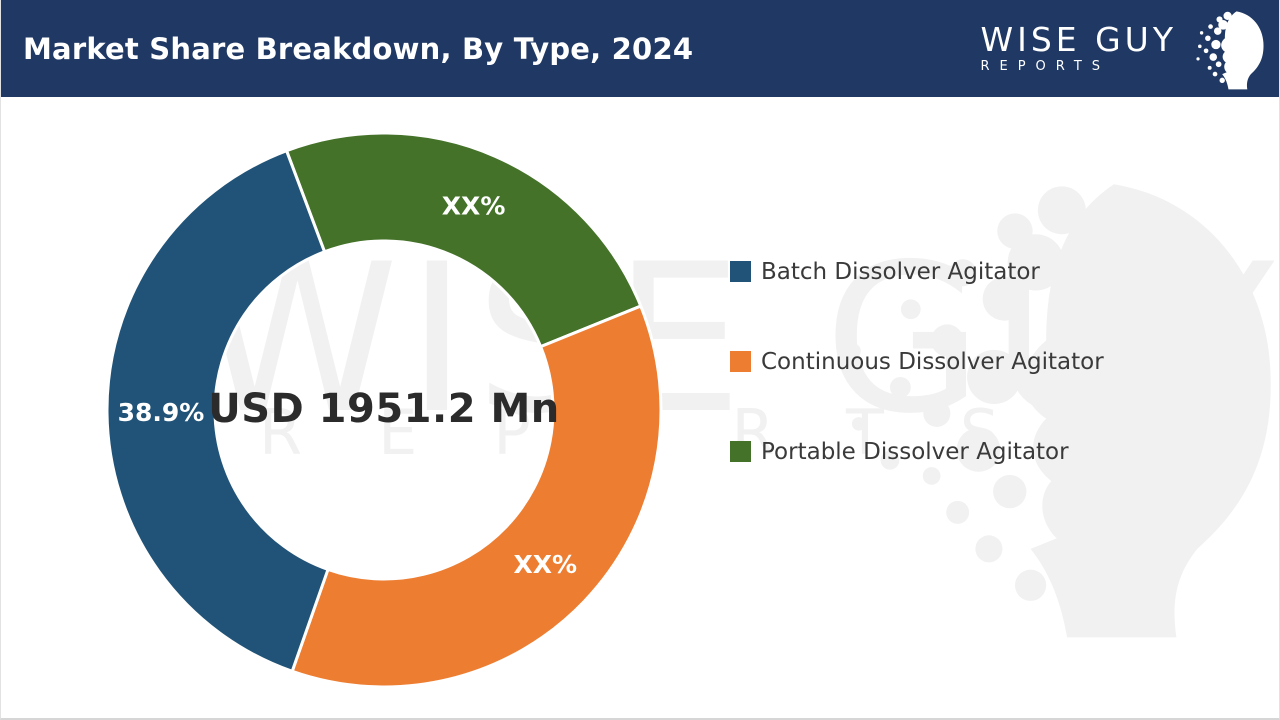 The image size is (1280, 720). I want to click on logo-face-icon, so click(1230, 49).